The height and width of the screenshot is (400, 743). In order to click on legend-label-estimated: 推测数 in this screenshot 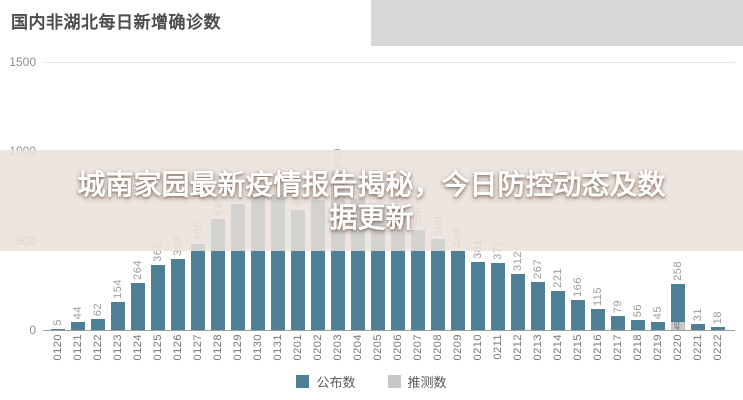, I will do `click(427, 382)`.